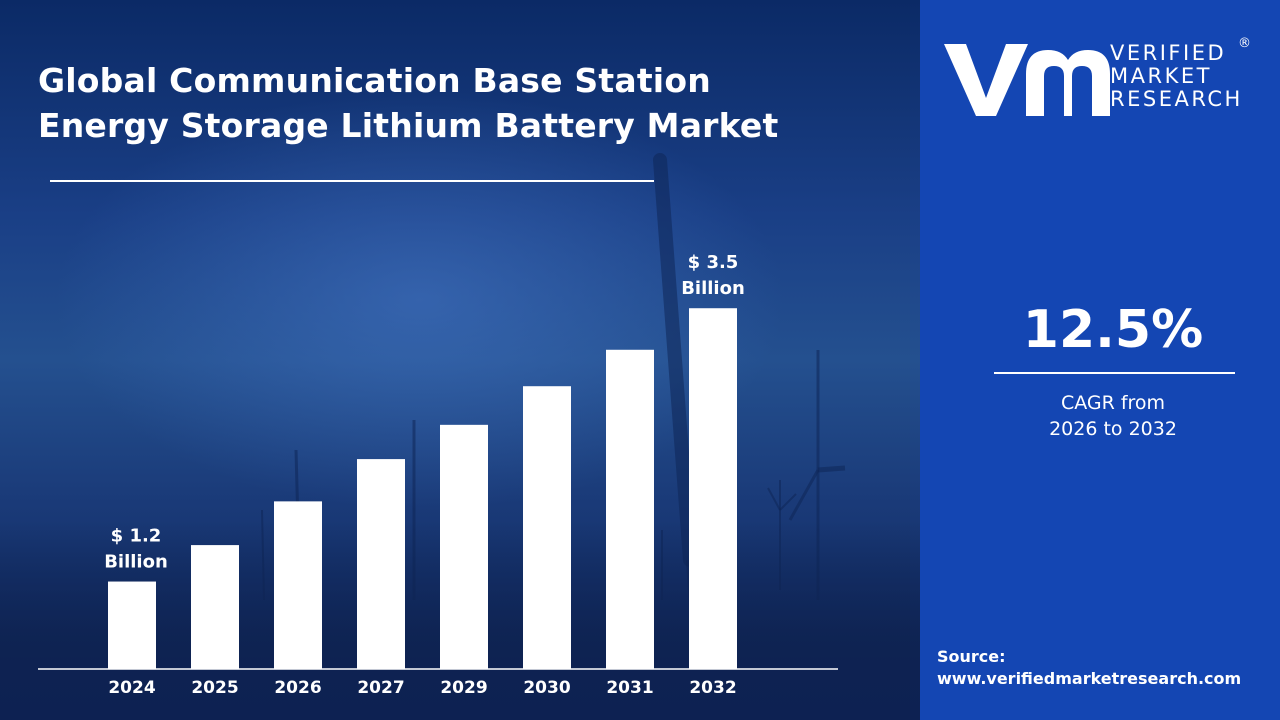  What do you see at coordinates (408, 125) in the screenshot?
I see `chart-title-line-2: Energy Storage Lithium Battery Market` at bounding box center [408, 125].